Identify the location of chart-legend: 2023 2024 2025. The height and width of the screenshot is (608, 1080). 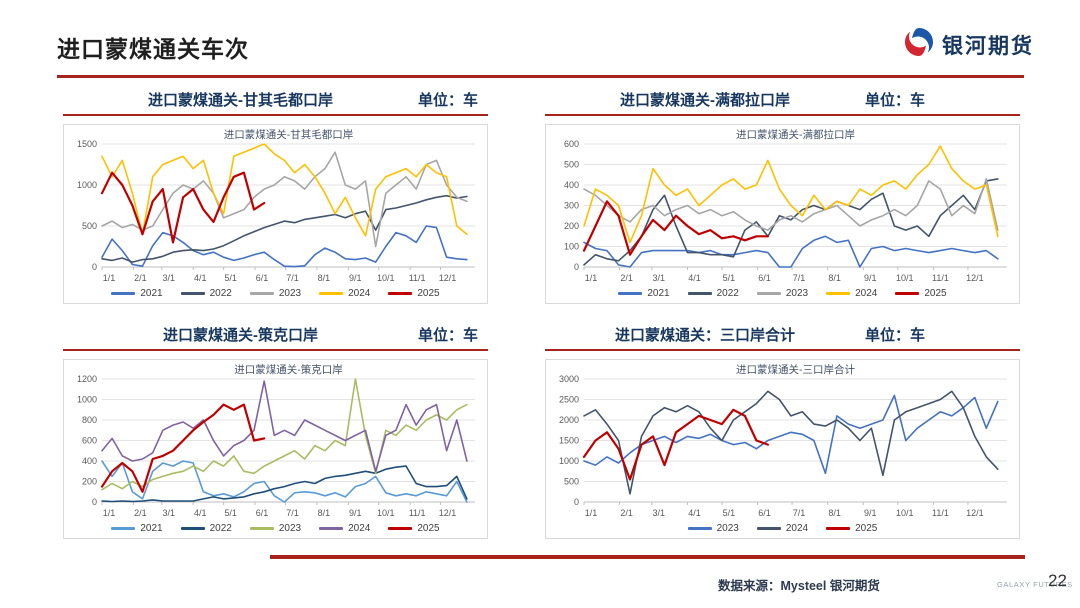
(782, 528).